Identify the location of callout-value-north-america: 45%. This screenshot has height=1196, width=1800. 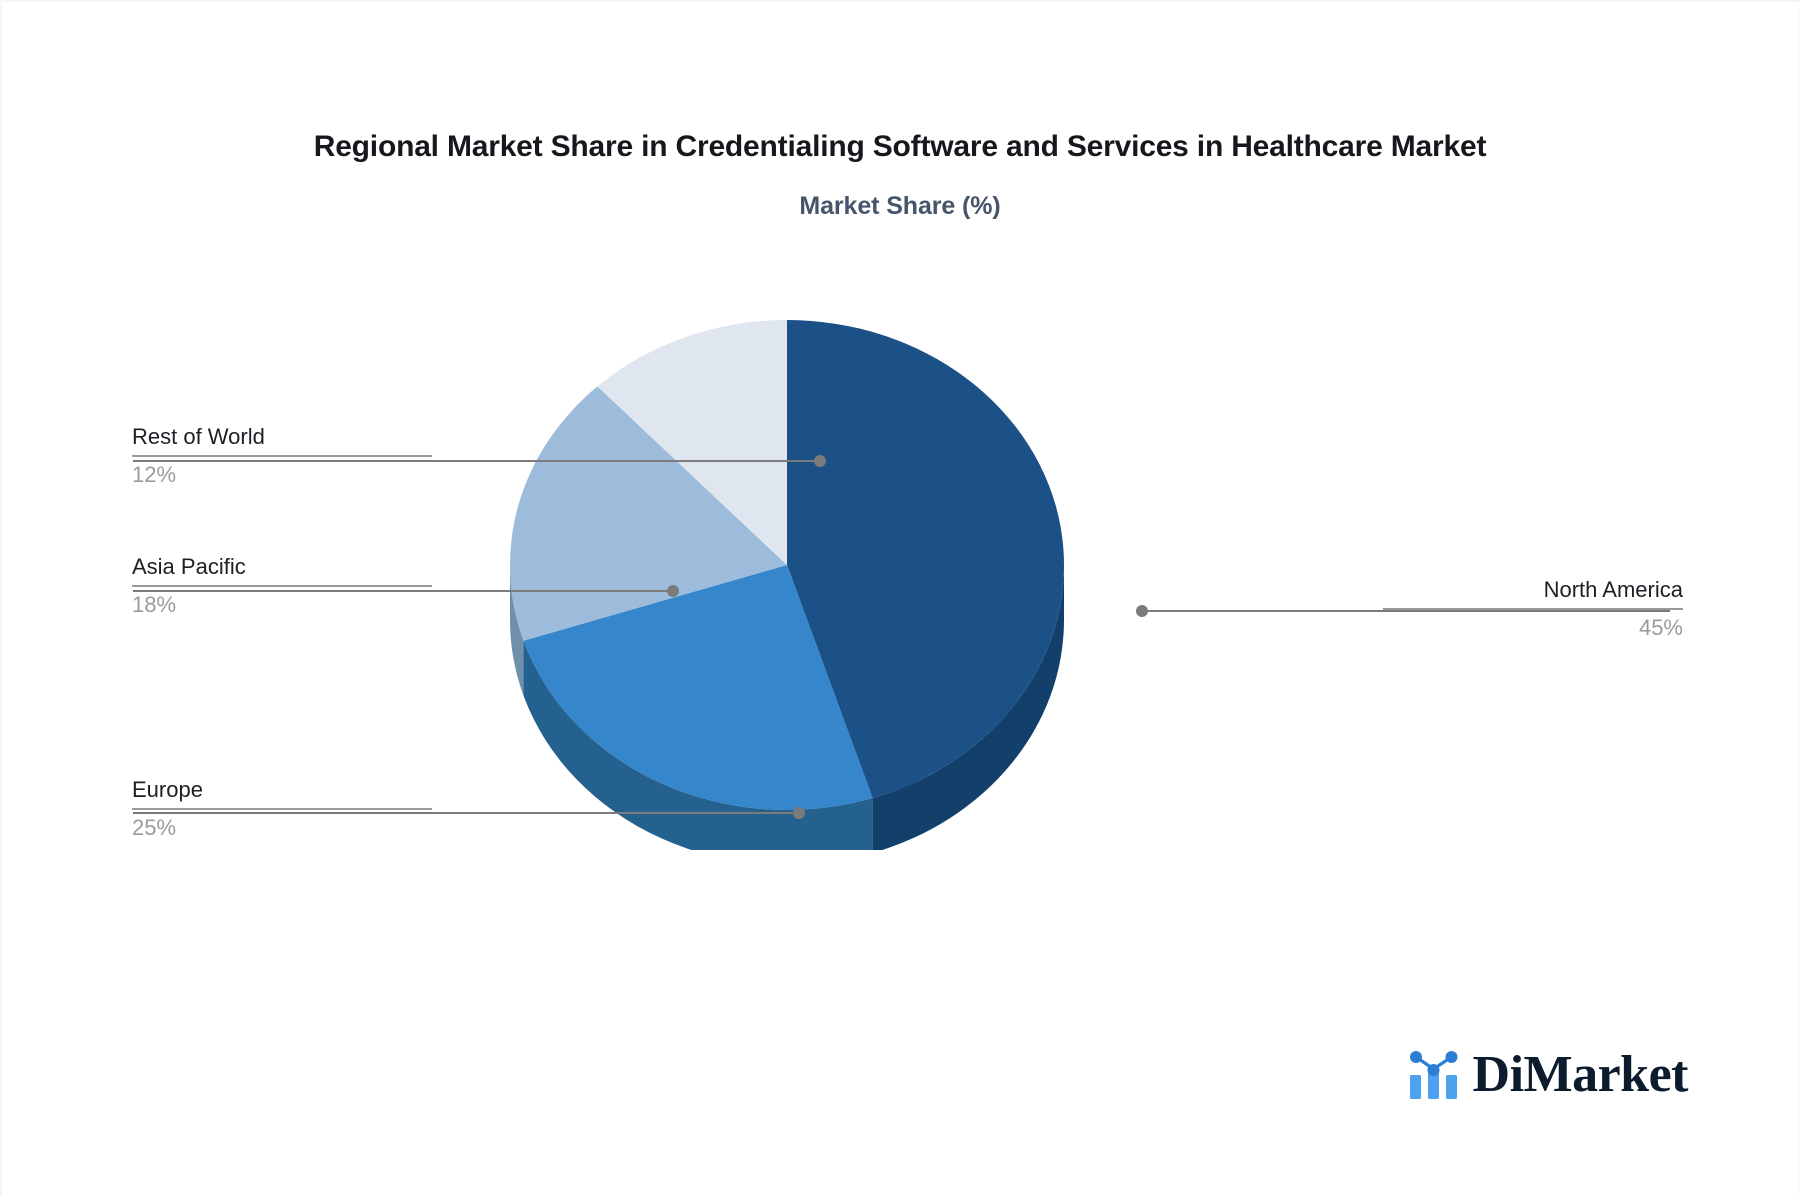
(1660, 627).